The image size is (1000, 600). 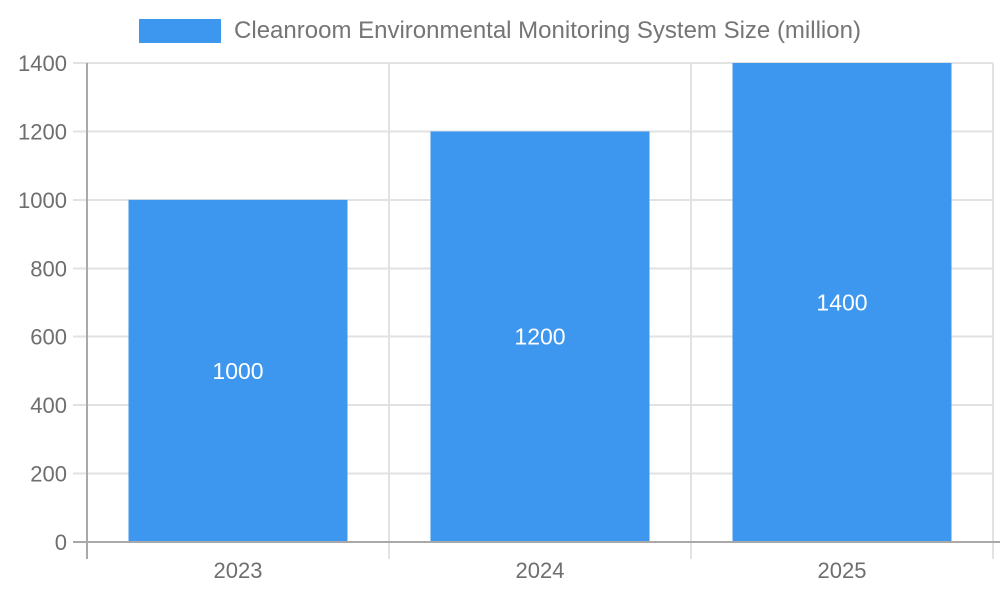 What do you see at coordinates (61, 542) in the screenshot?
I see `y-tick-label: 0` at bounding box center [61, 542].